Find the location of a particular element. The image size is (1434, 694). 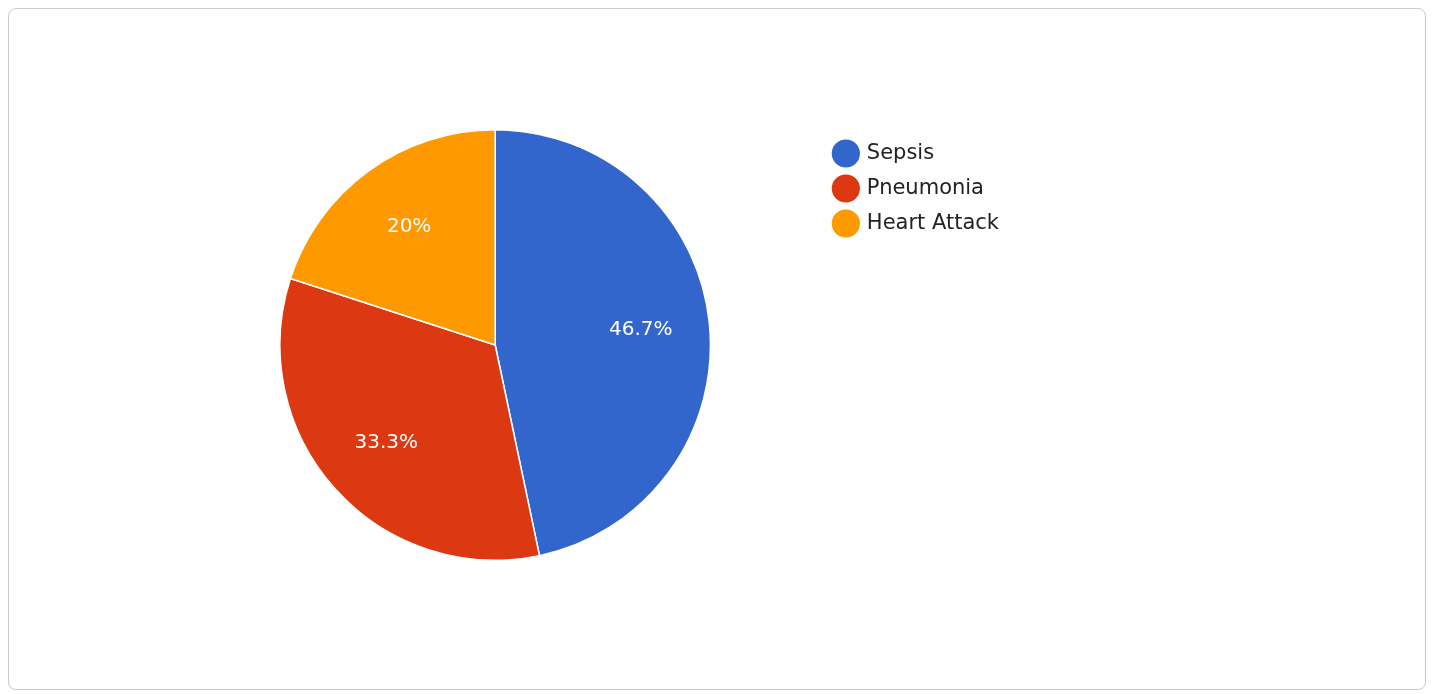

data-label: 33.3% is located at coordinates (386, 441).